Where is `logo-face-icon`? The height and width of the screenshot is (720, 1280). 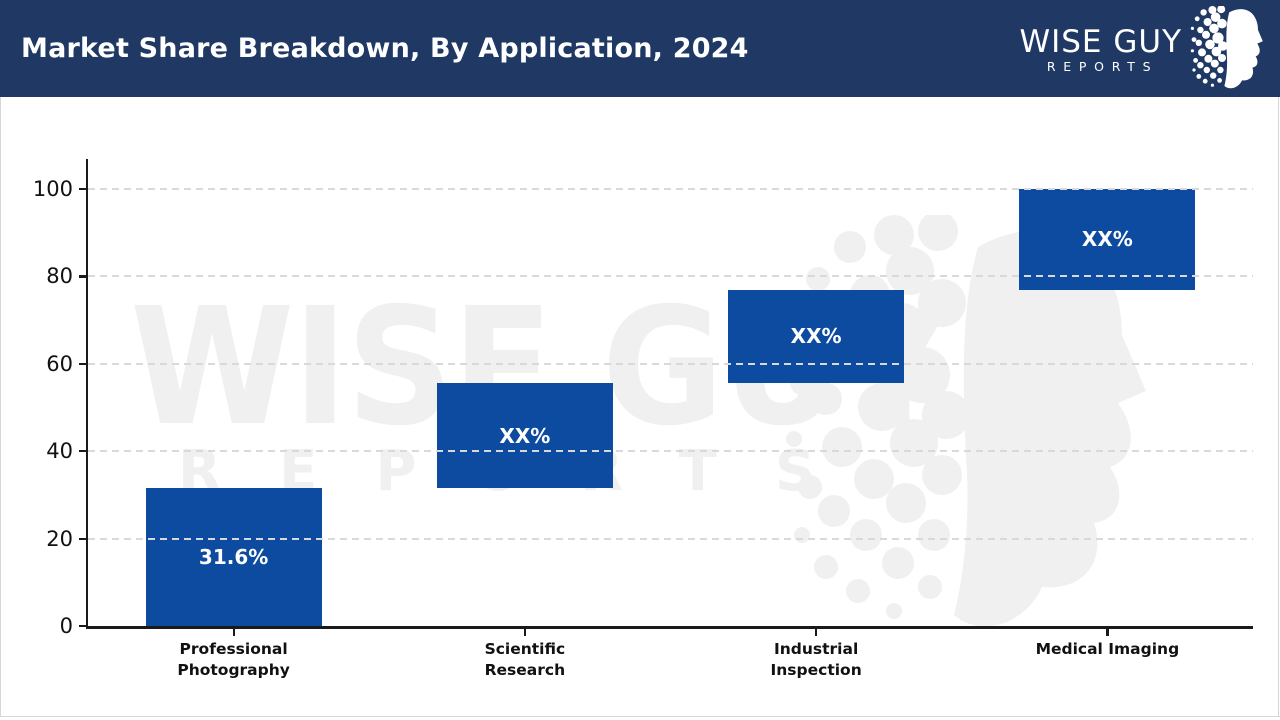 logo-face-icon is located at coordinates (1226, 47).